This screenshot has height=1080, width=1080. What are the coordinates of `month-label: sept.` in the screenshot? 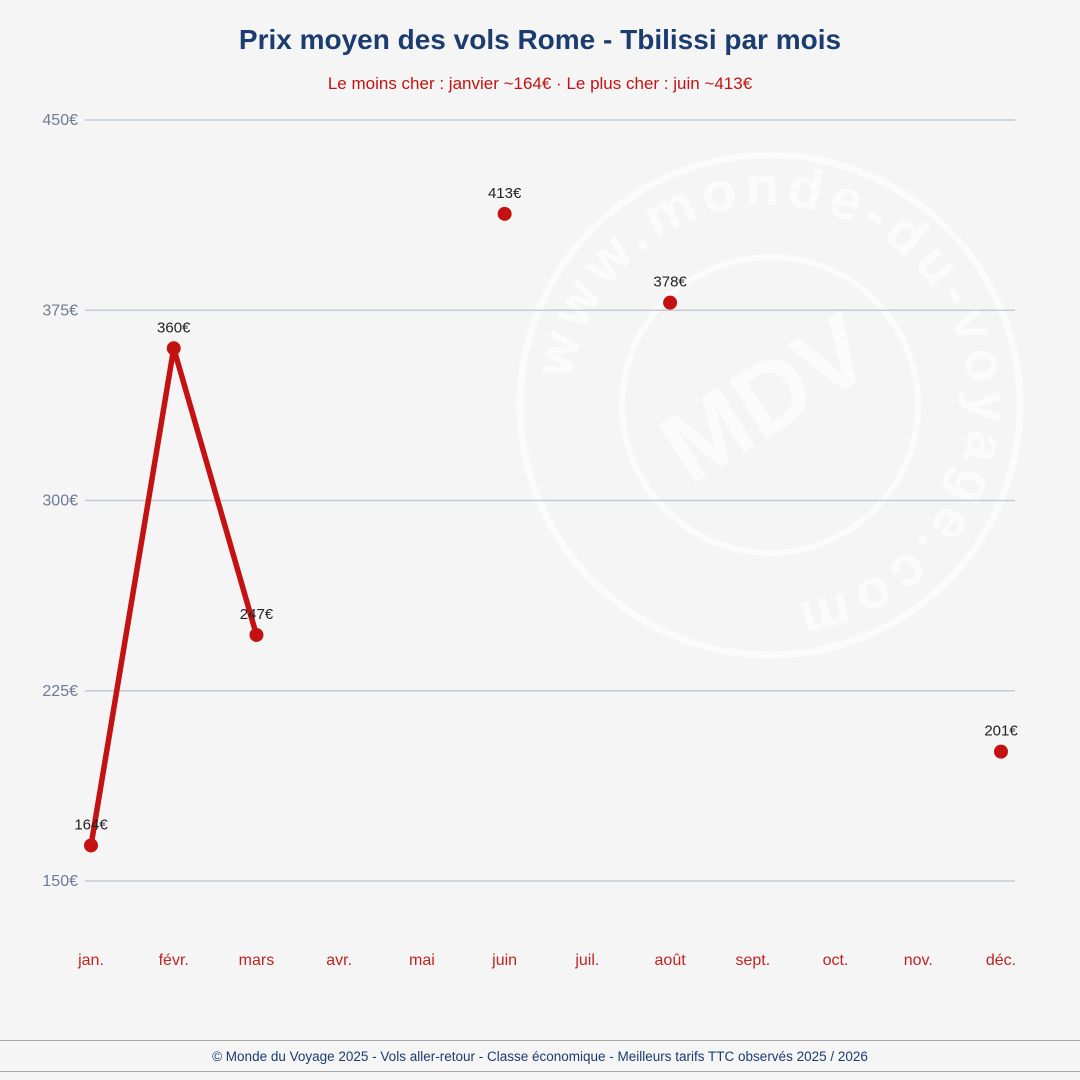 It's located at (752, 960).